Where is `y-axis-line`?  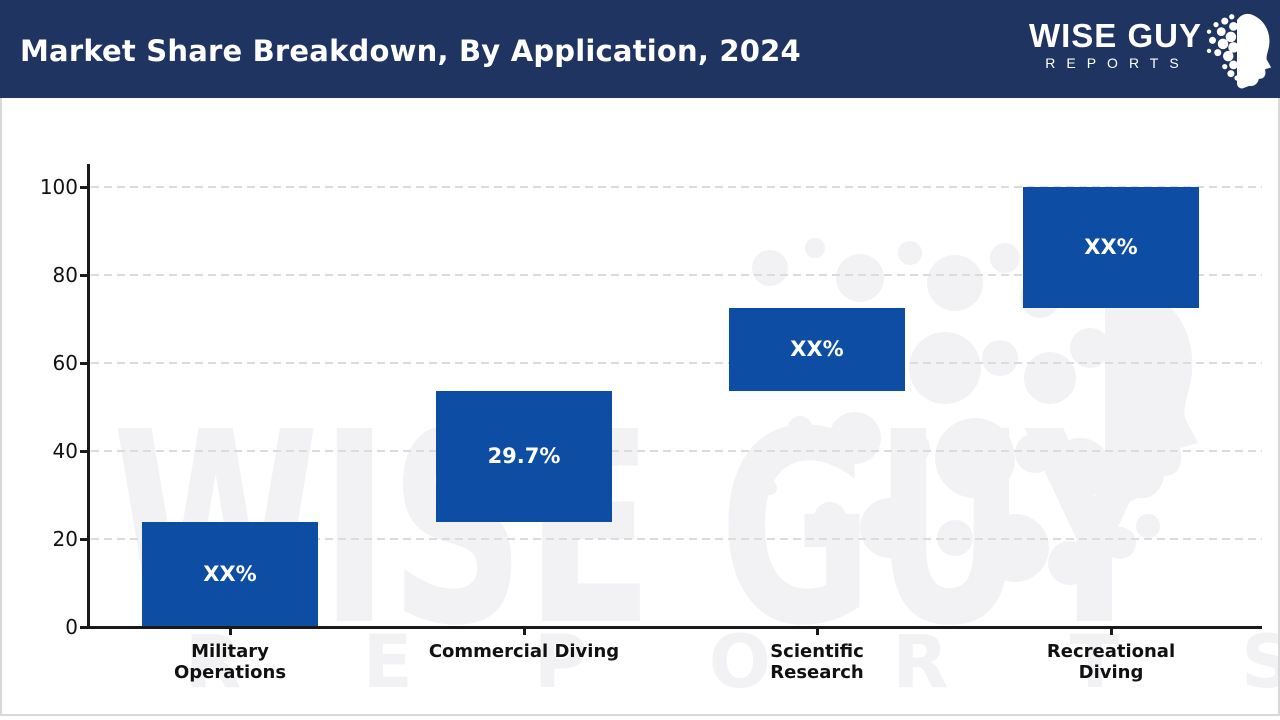 y-axis-line is located at coordinates (88, 396).